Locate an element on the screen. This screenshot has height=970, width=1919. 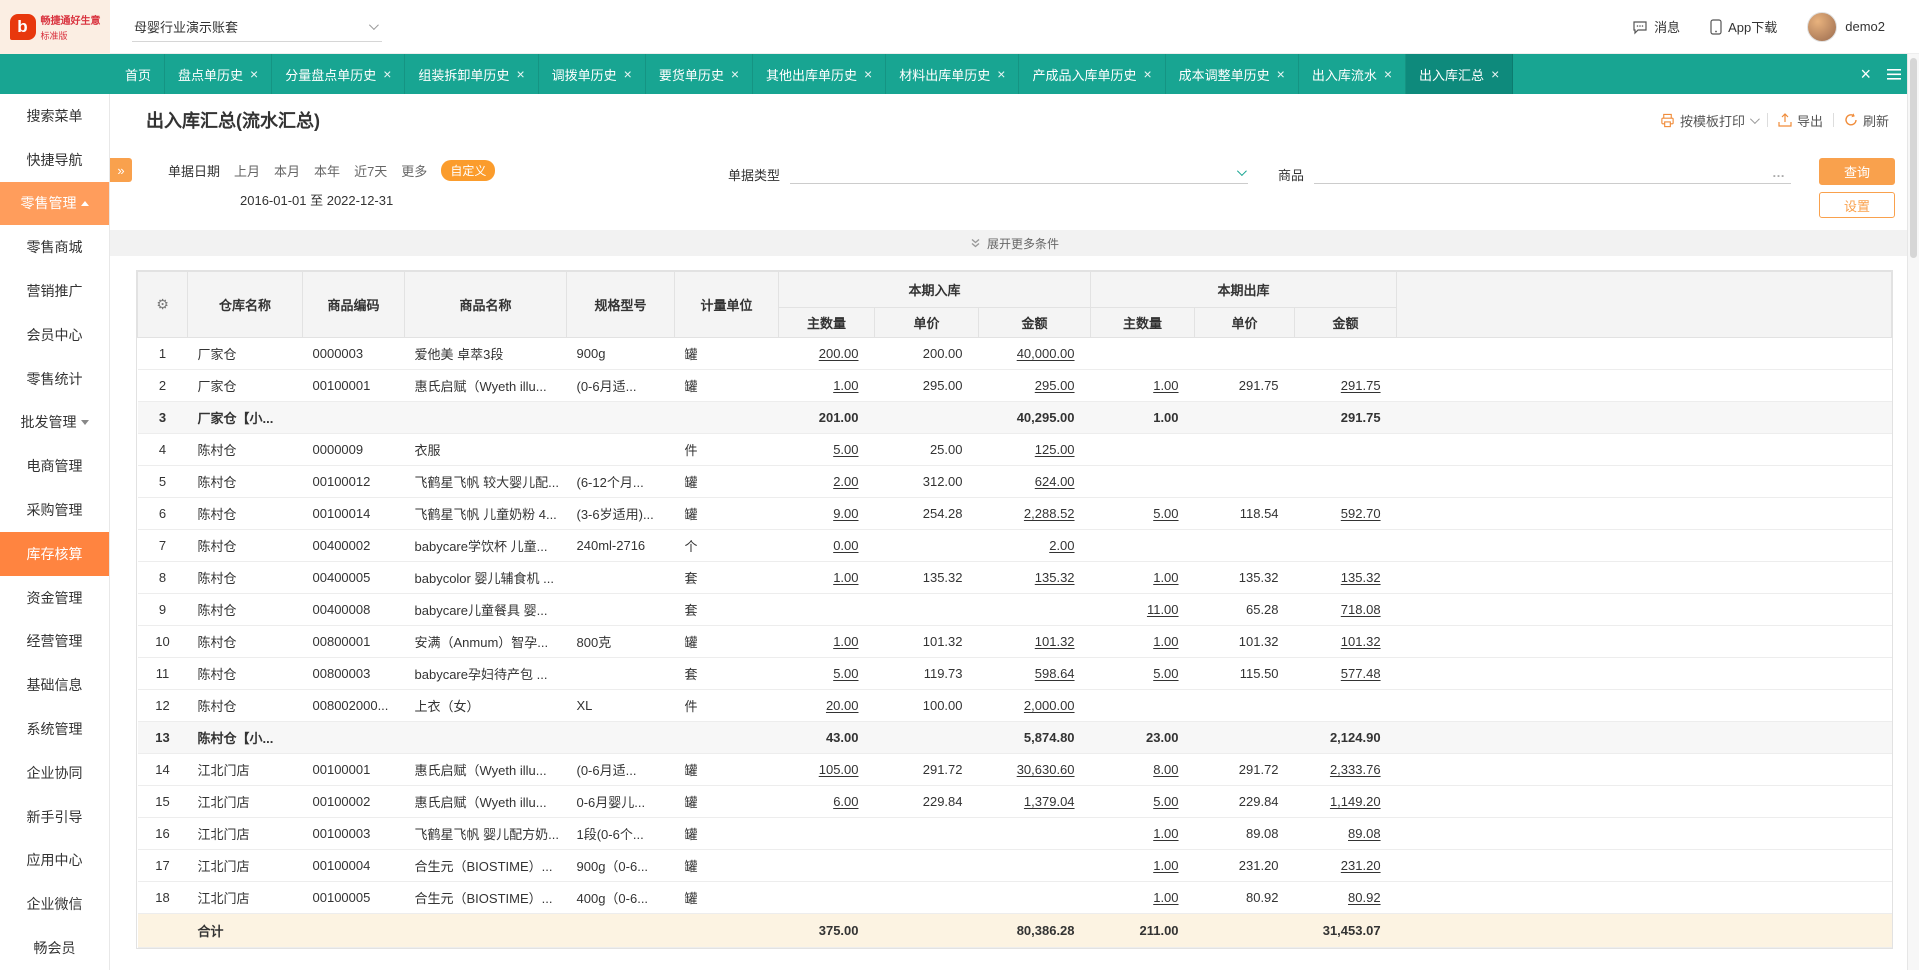
tab-8: 产成品入库单历史 × is located at coordinates (1092, 74).